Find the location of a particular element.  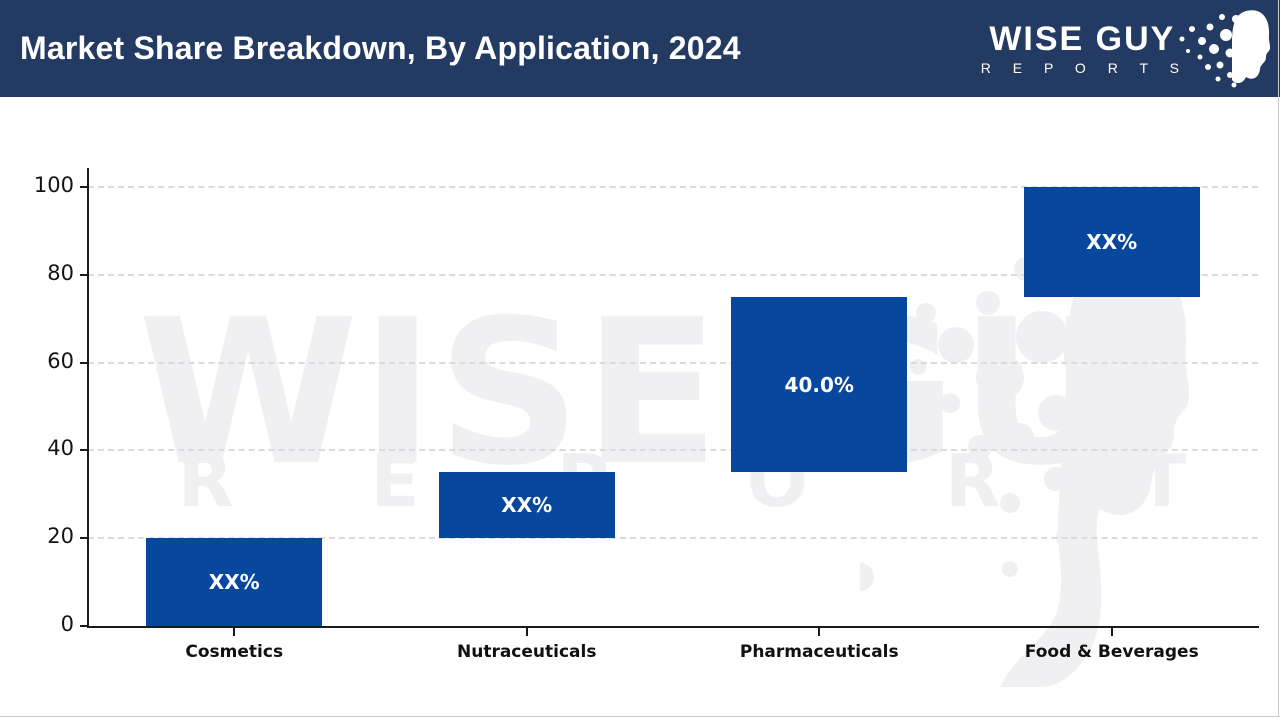

bar-cosmetics: XX% is located at coordinates (234, 582).